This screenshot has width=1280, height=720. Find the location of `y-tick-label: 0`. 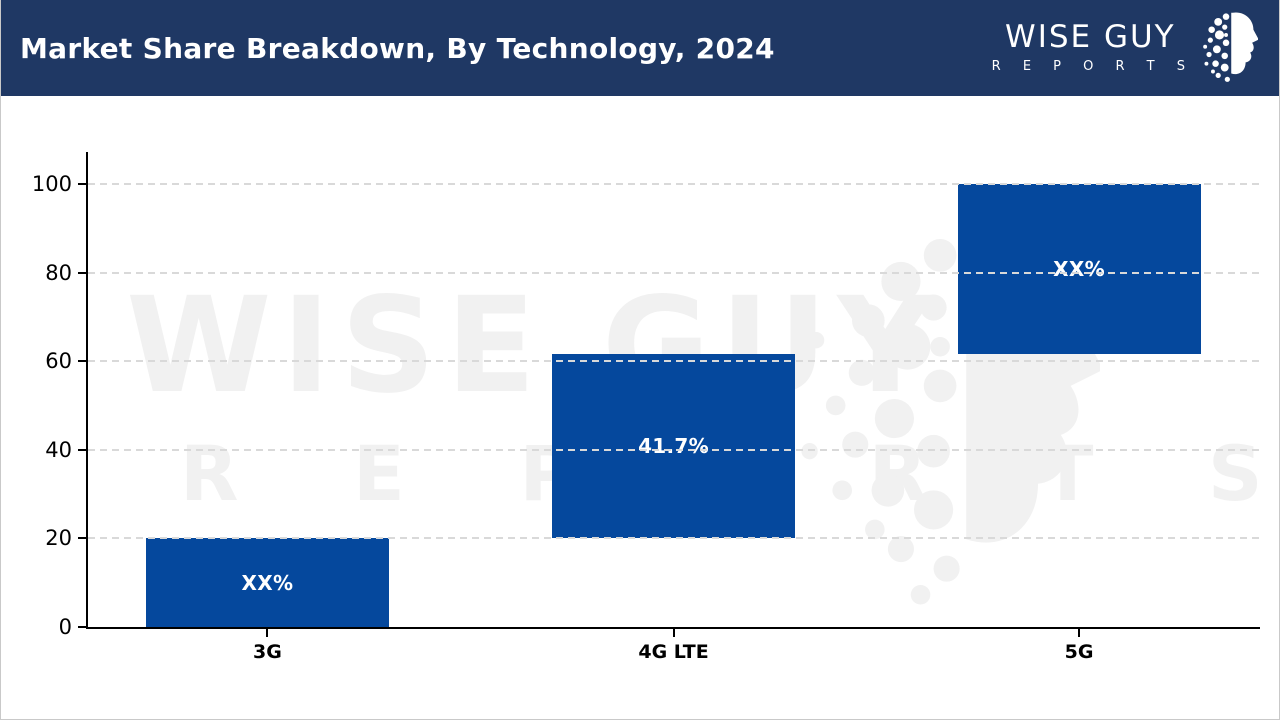

y-tick-label: 0 is located at coordinates (65, 627).